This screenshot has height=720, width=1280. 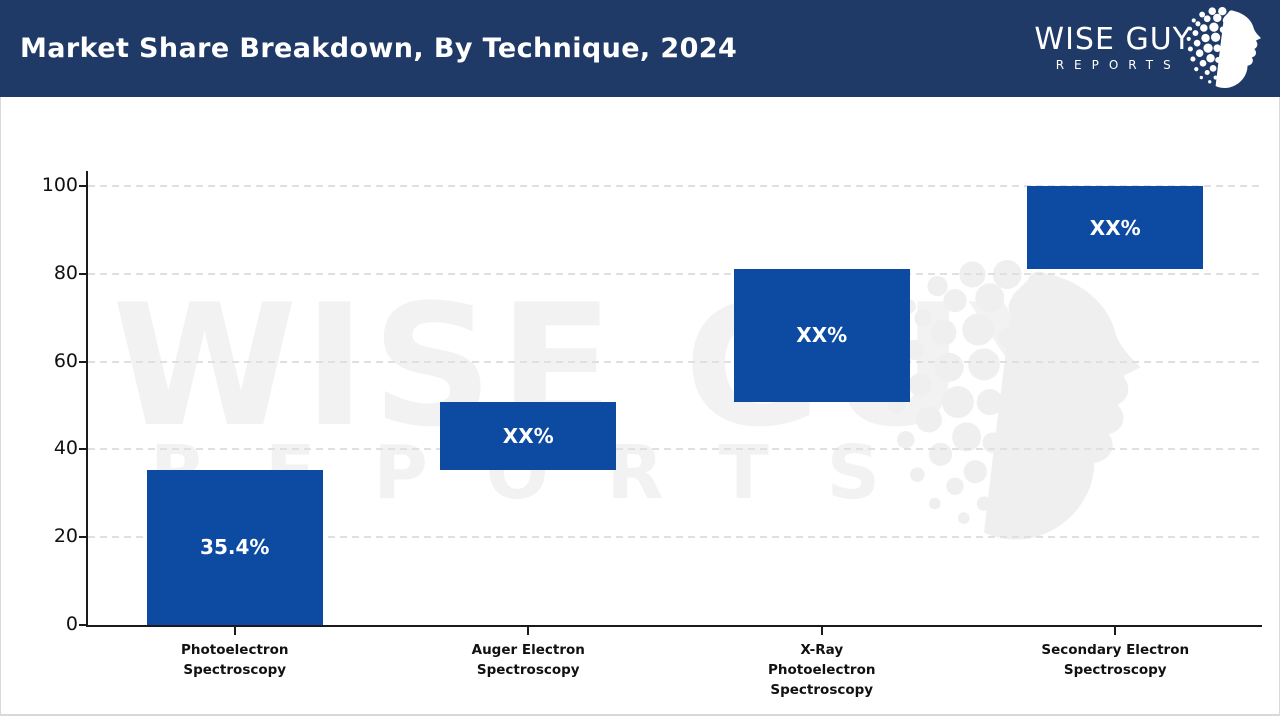 I want to click on y-tick-label: 20, so click(x=65, y=536).